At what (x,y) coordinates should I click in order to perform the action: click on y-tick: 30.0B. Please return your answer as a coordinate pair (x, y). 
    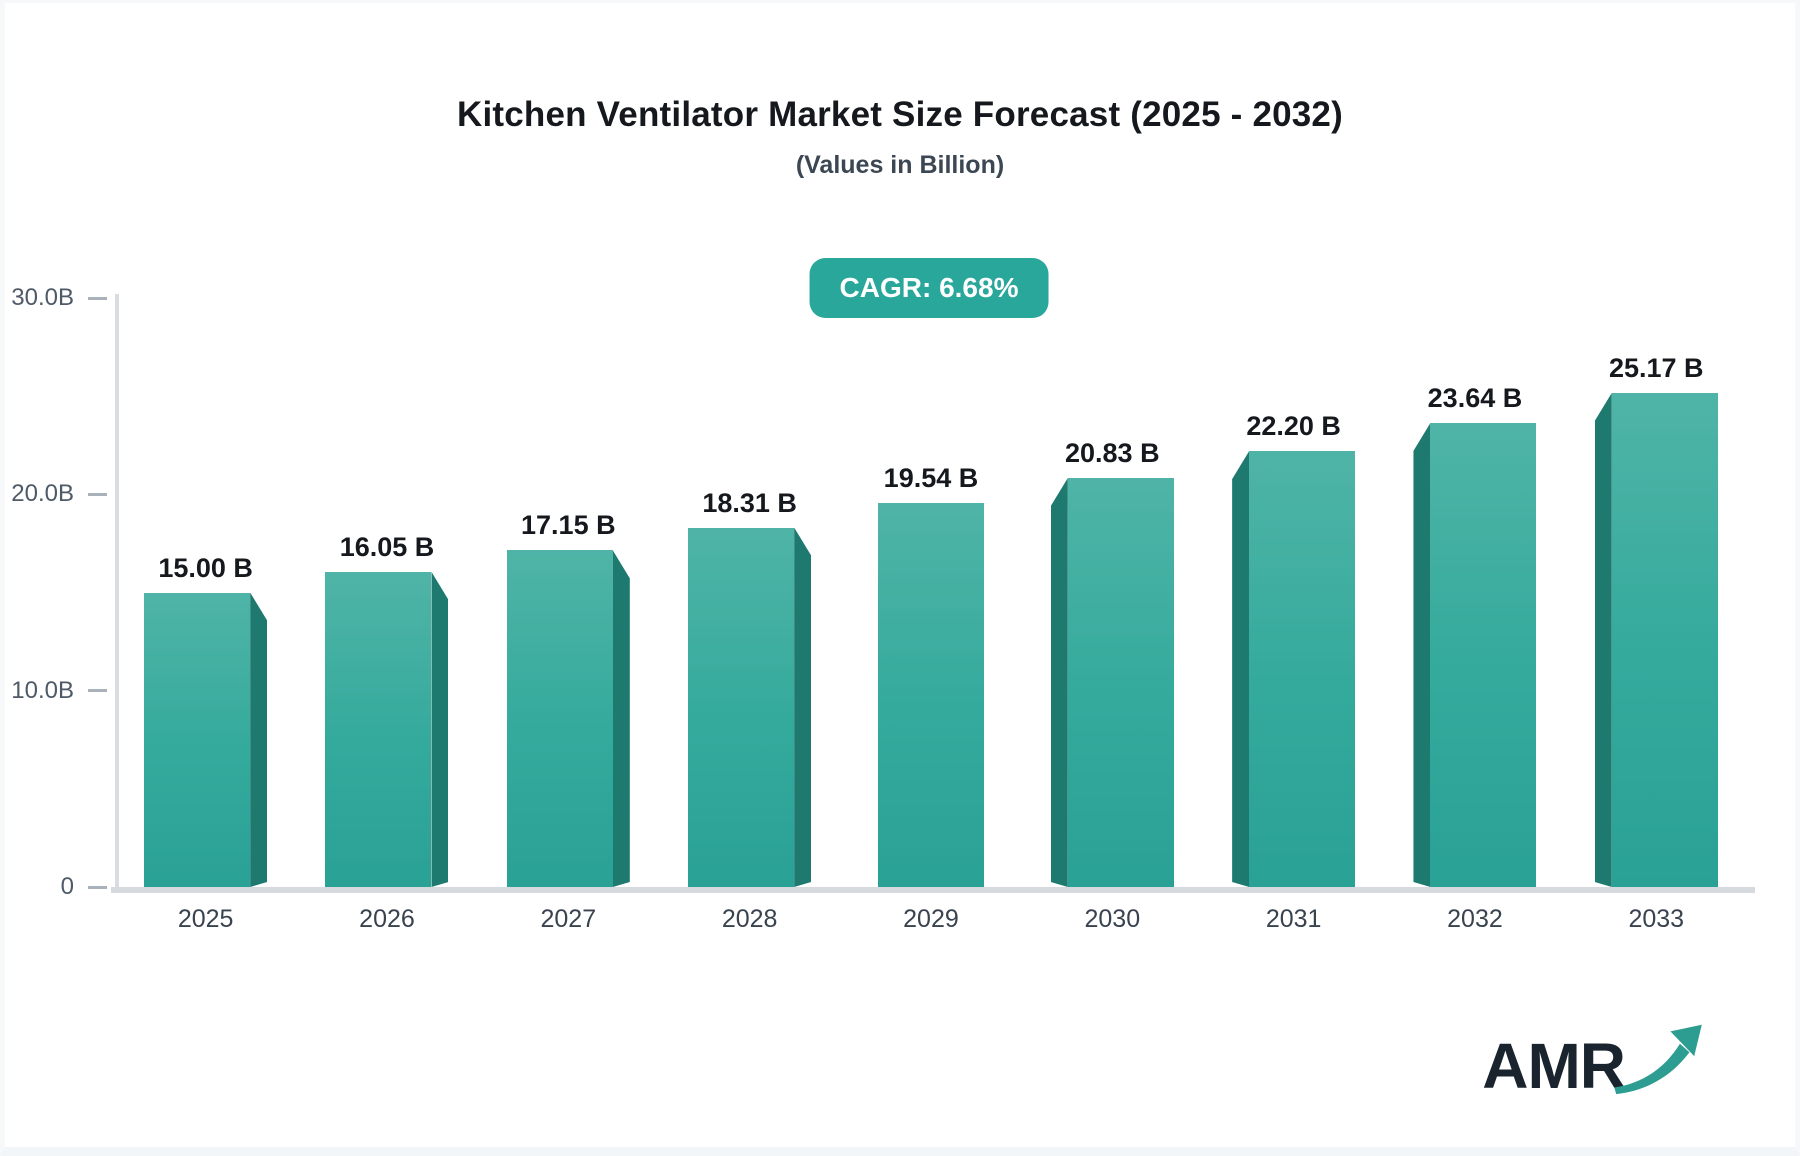
    Looking at the image, I should click on (59, 298).